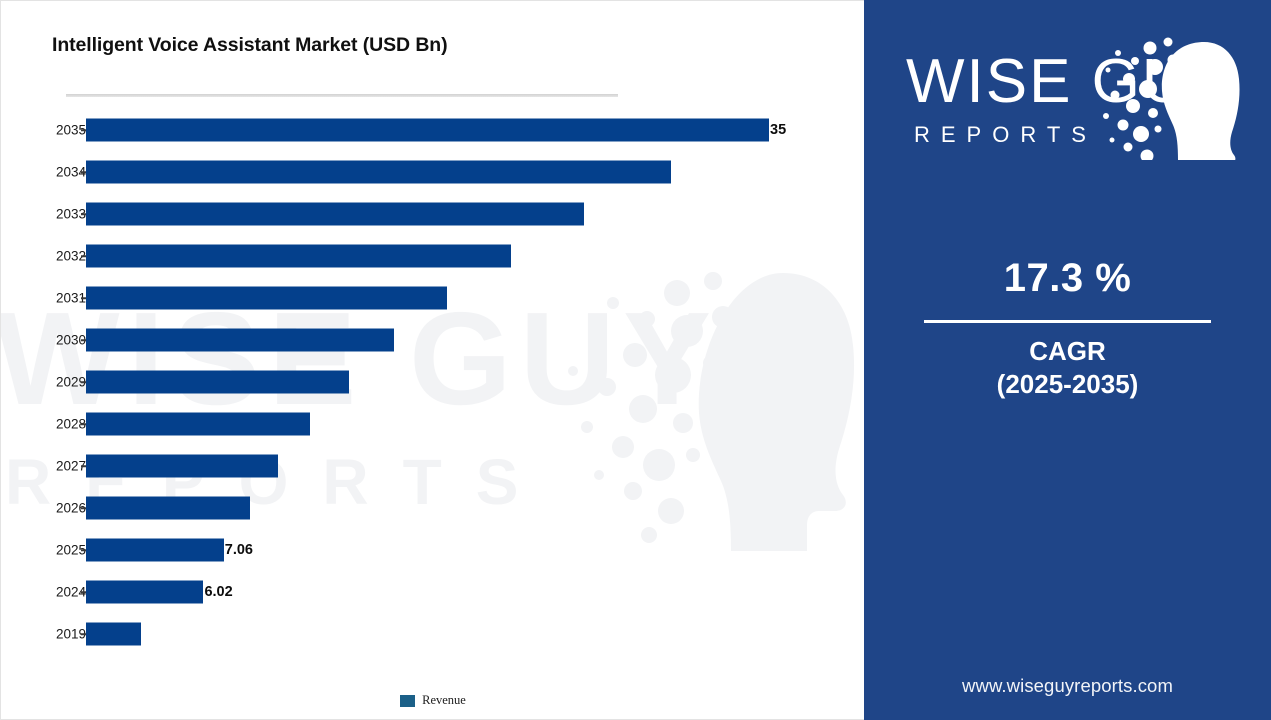 The image size is (1271, 720). I want to click on bar-value-label: 35, so click(778, 130).